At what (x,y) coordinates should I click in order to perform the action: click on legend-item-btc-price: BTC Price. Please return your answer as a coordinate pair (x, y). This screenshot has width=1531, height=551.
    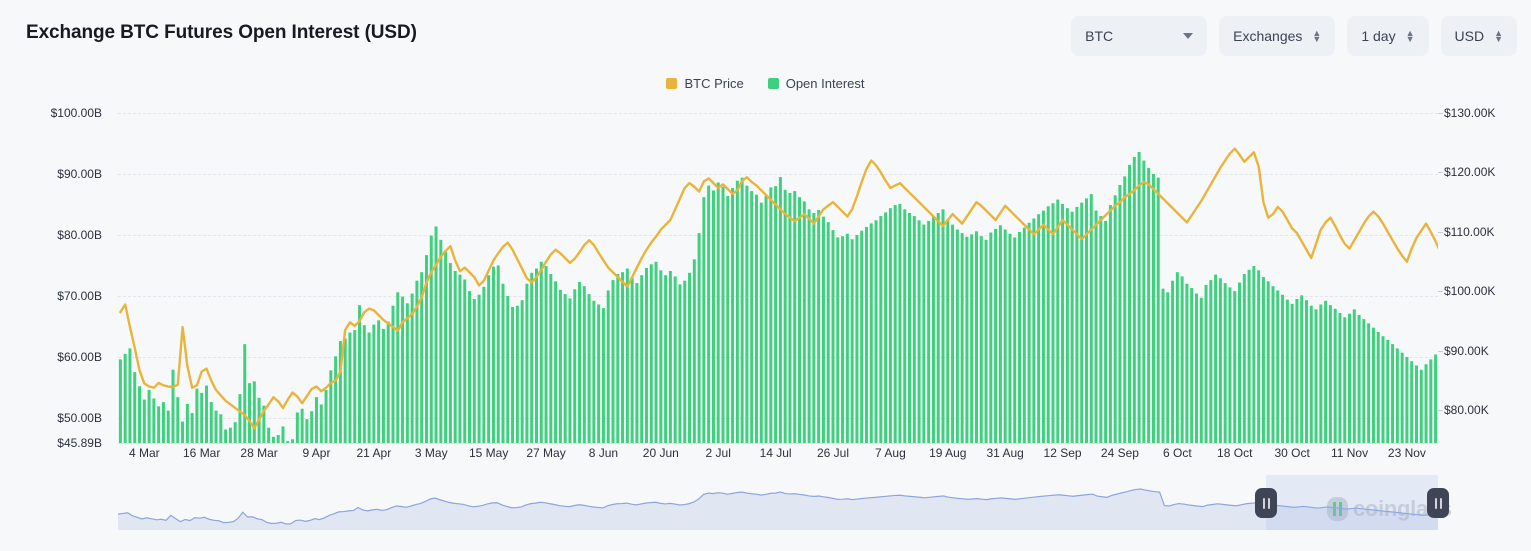
    Looking at the image, I should click on (705, 83).